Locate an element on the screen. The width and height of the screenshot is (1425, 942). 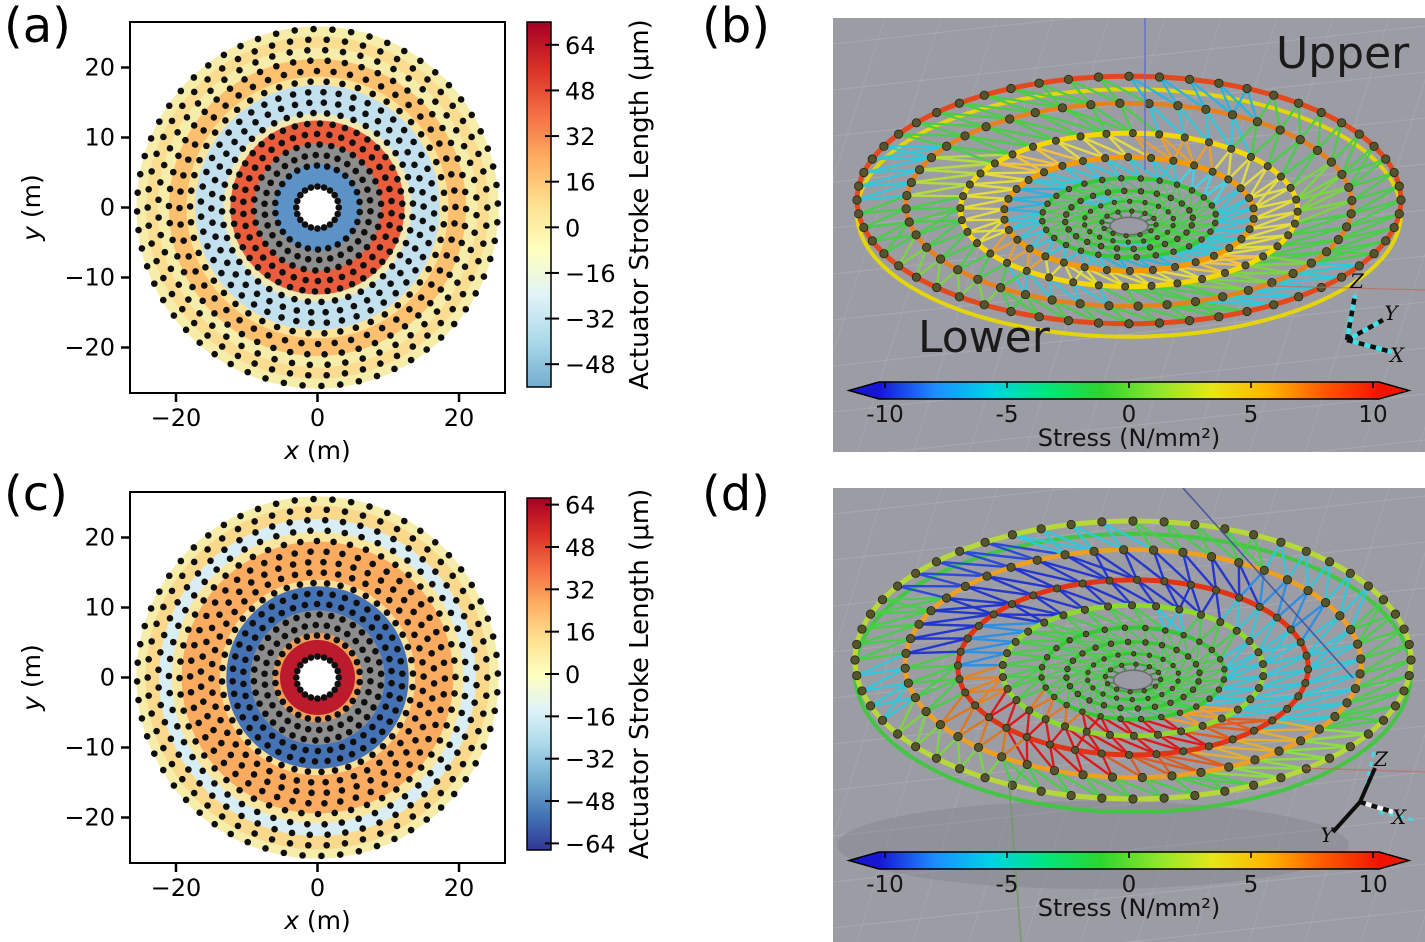
panel-label-a: (a) is located at coordinates (37, 27).